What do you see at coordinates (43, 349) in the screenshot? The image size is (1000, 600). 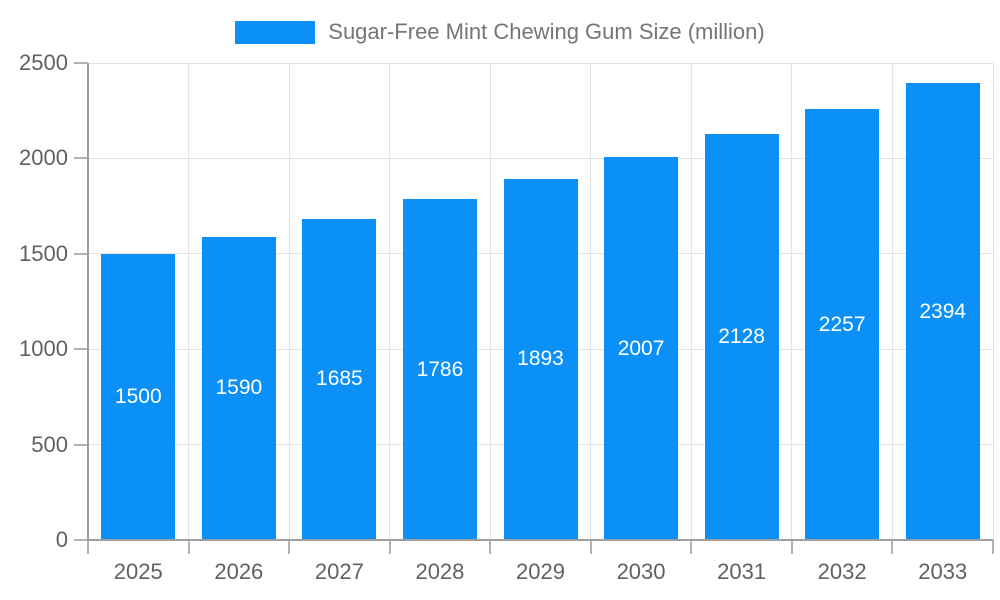 I see `y-axis-tick-label: 1000` at bounding box center [43, 349].